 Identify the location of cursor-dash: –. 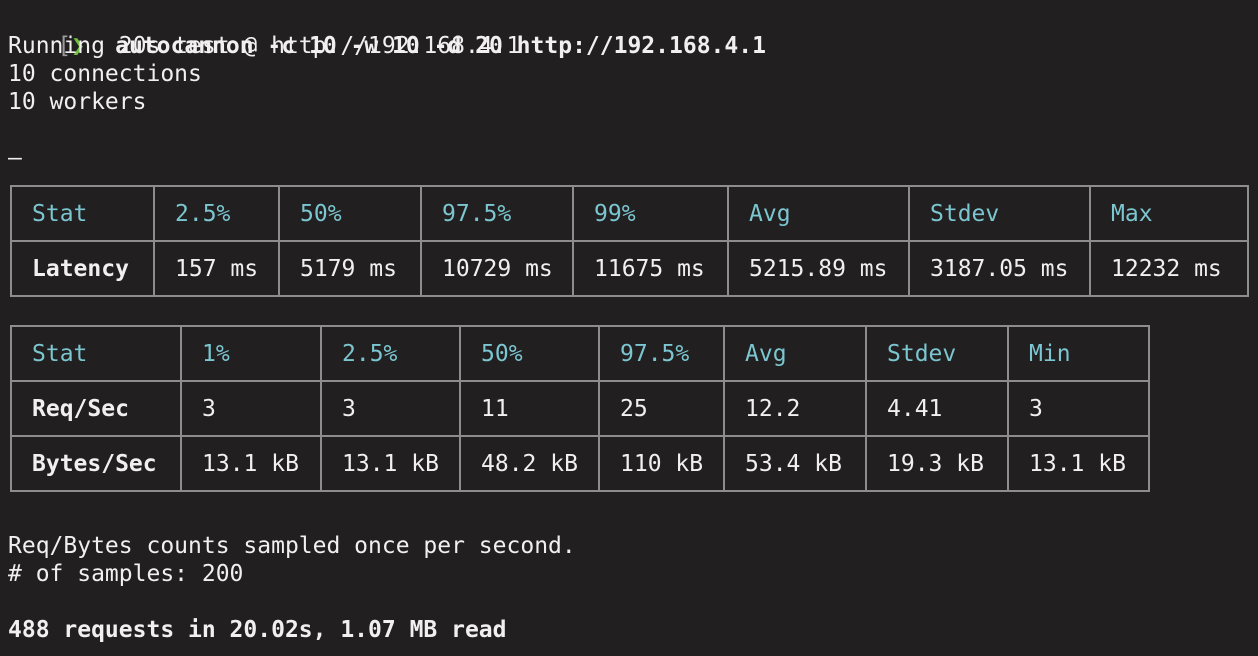
(15, 158).